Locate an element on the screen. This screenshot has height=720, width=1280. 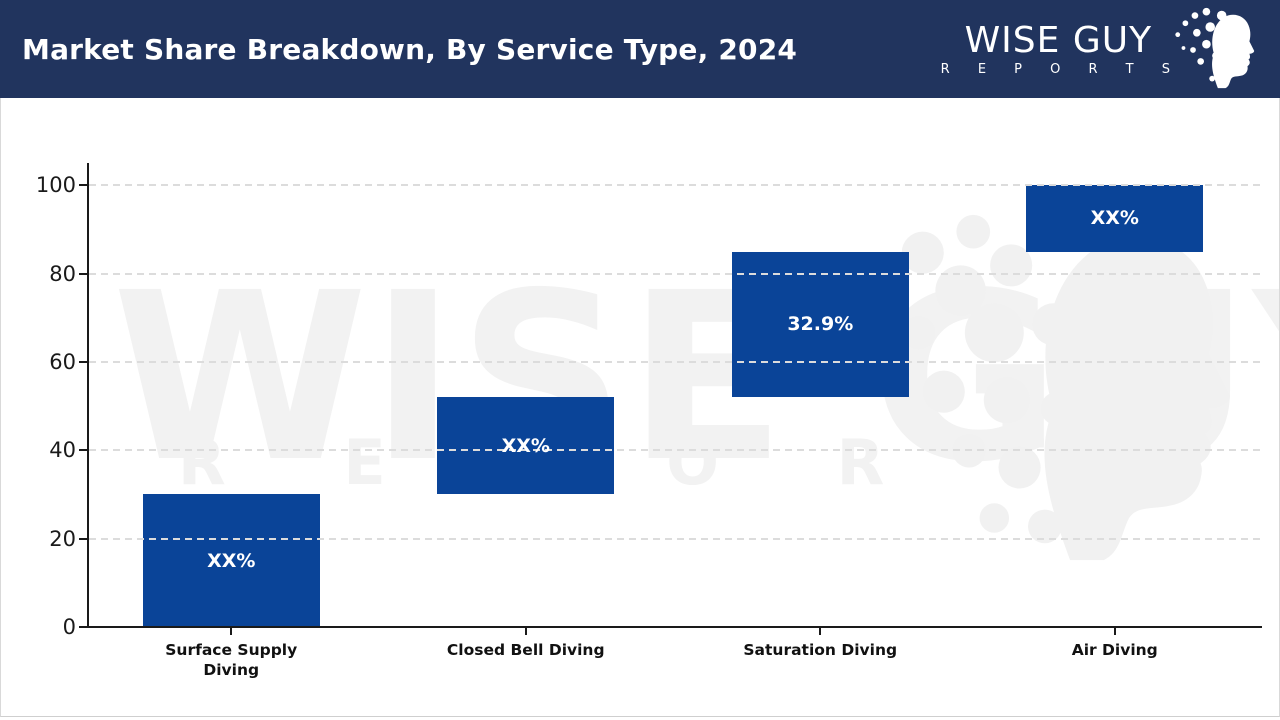
y-axis-label-40: 40 is located at coordinates (62, 450).